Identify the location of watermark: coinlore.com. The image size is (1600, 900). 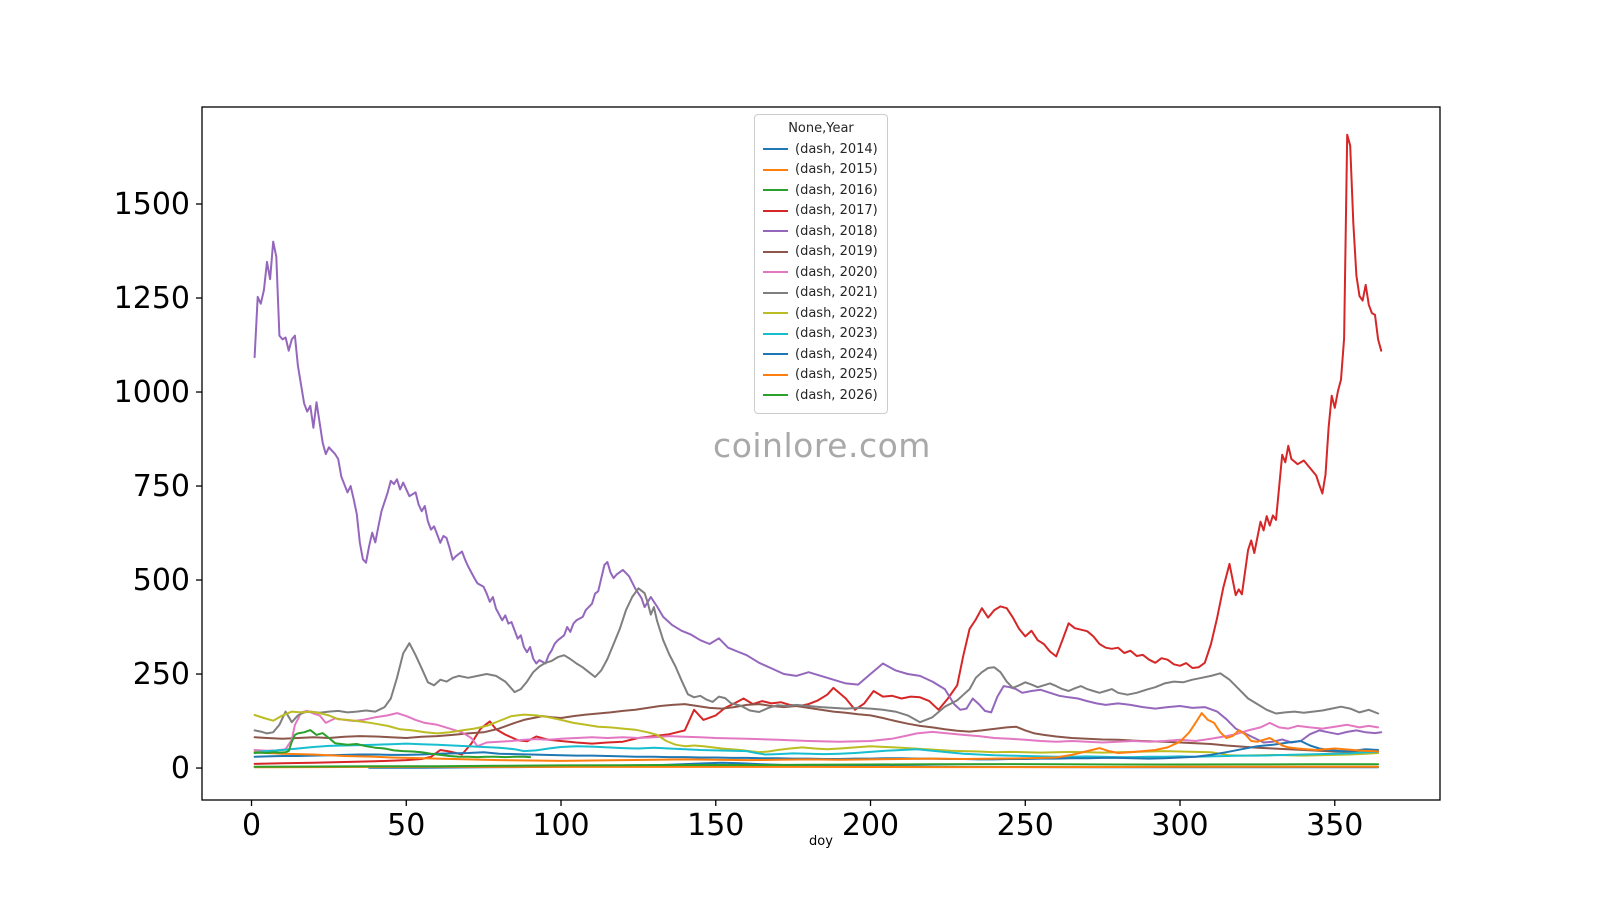
(822, 445).